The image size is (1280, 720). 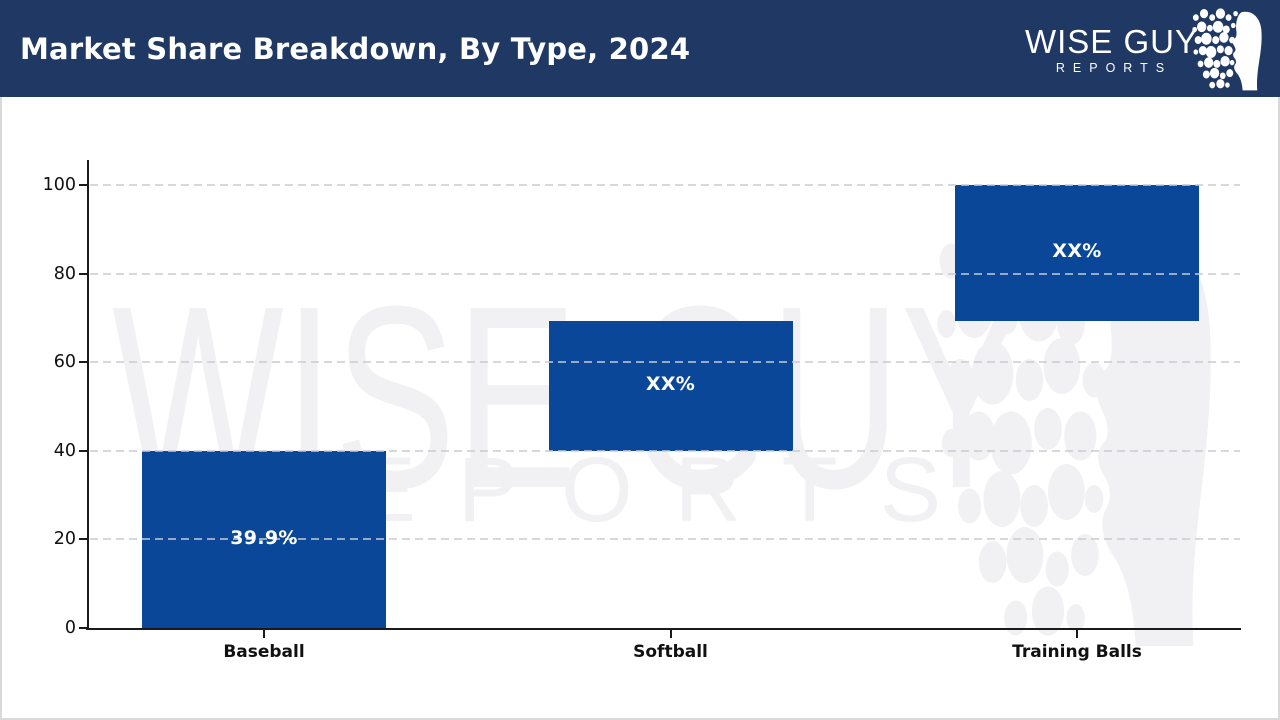 What do you see at coordinates (1077, 652) in the screenshot?
I see `x-axis-label-training-balls: Training Balls` at bounding box center [1077, 652].